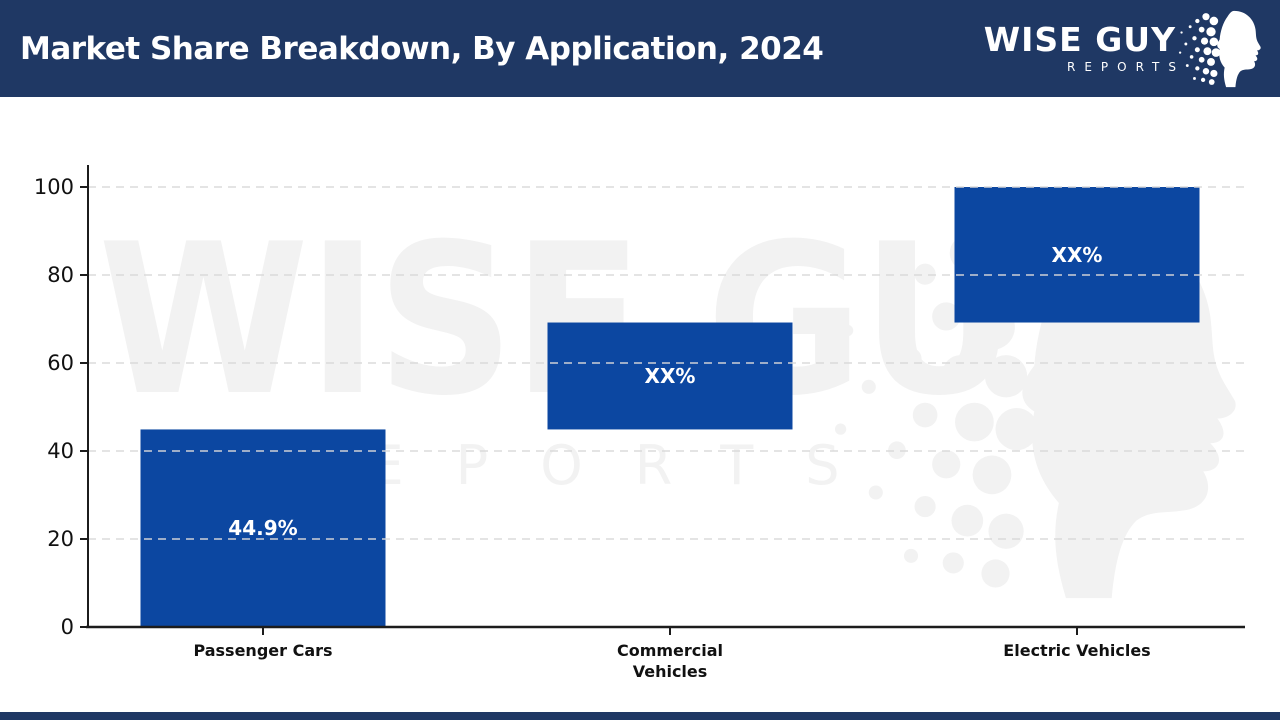 This screenshot has height=720, width=1280. I want to click on y-tick-label: 60, so click(60, 363).